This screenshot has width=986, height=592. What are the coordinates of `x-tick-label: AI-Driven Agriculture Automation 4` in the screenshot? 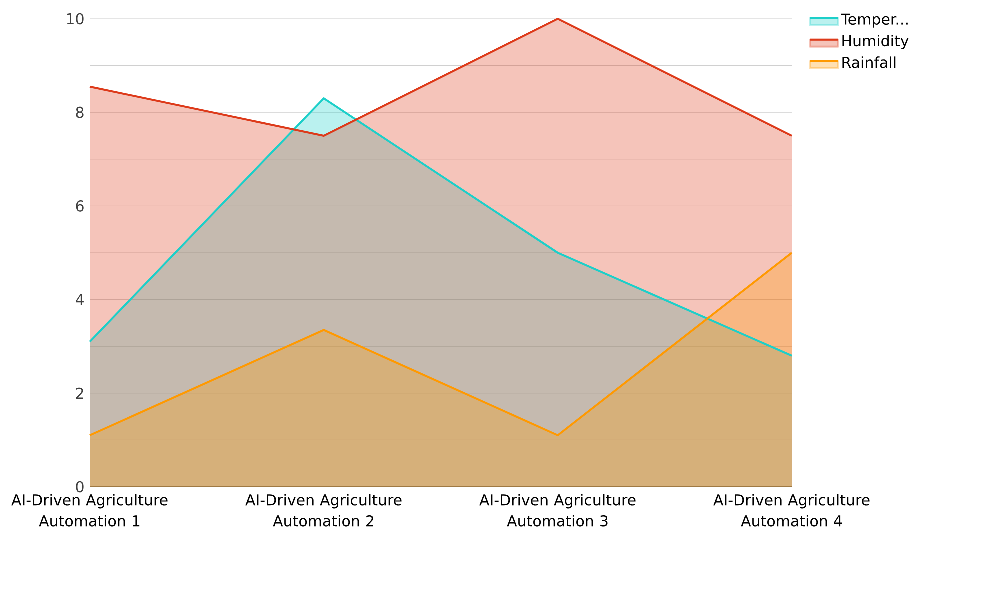 It's located at (792, 510).